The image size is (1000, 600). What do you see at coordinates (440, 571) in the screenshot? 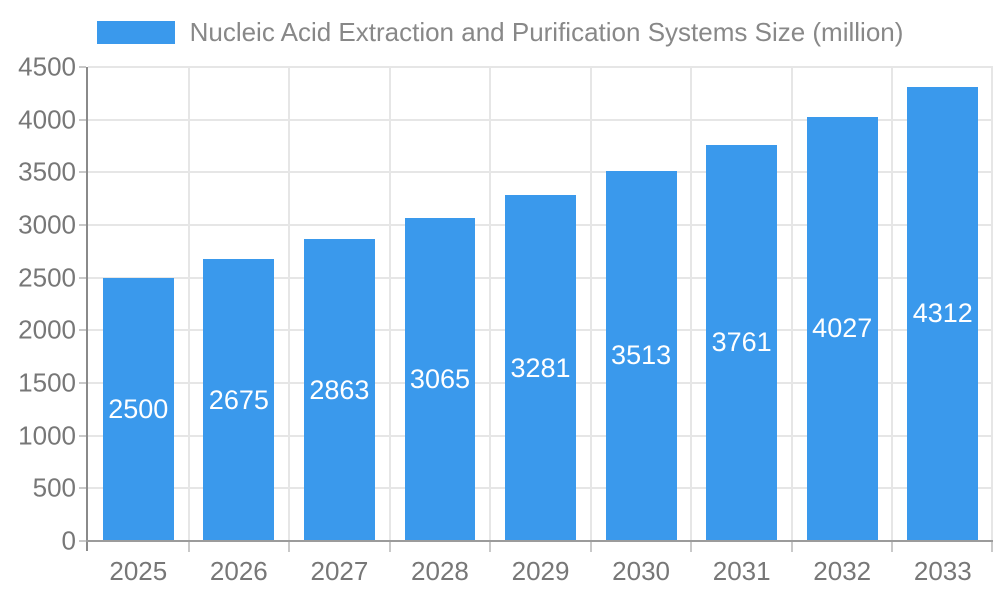
I see `x-axis-label: 2028` at bounding box center [440, 571].